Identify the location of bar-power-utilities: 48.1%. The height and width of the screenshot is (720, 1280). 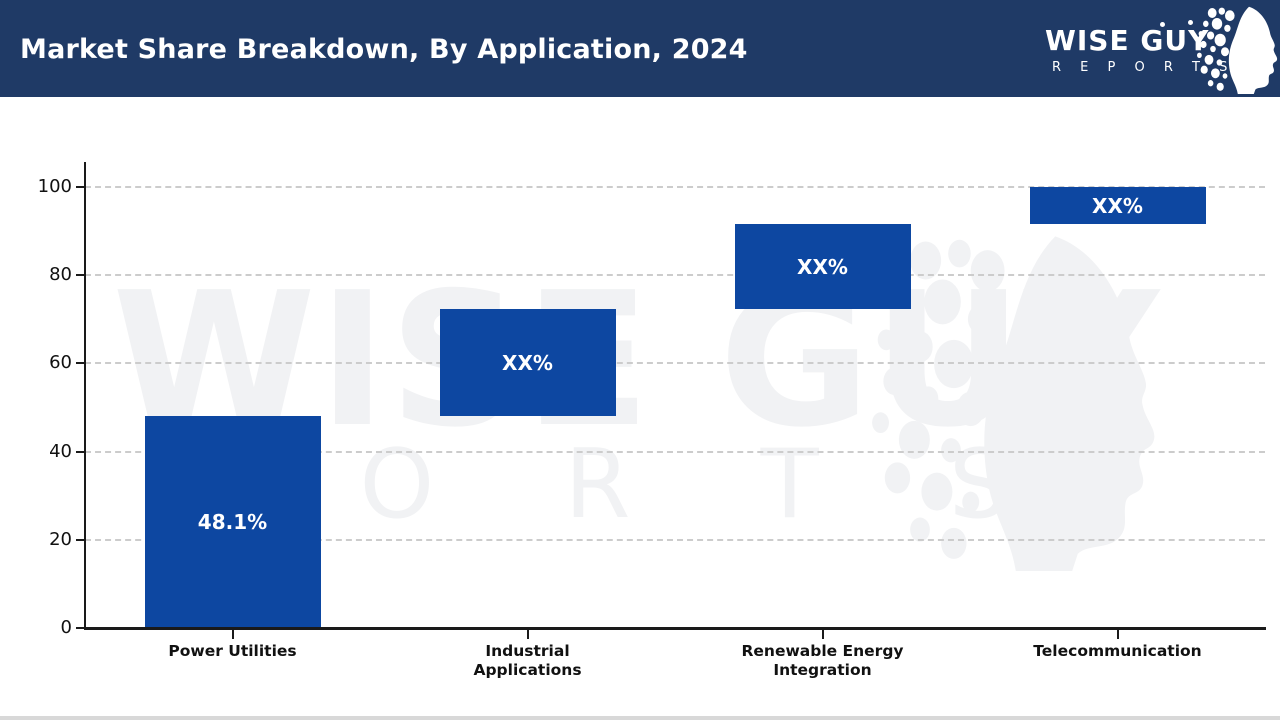
(232, 521).